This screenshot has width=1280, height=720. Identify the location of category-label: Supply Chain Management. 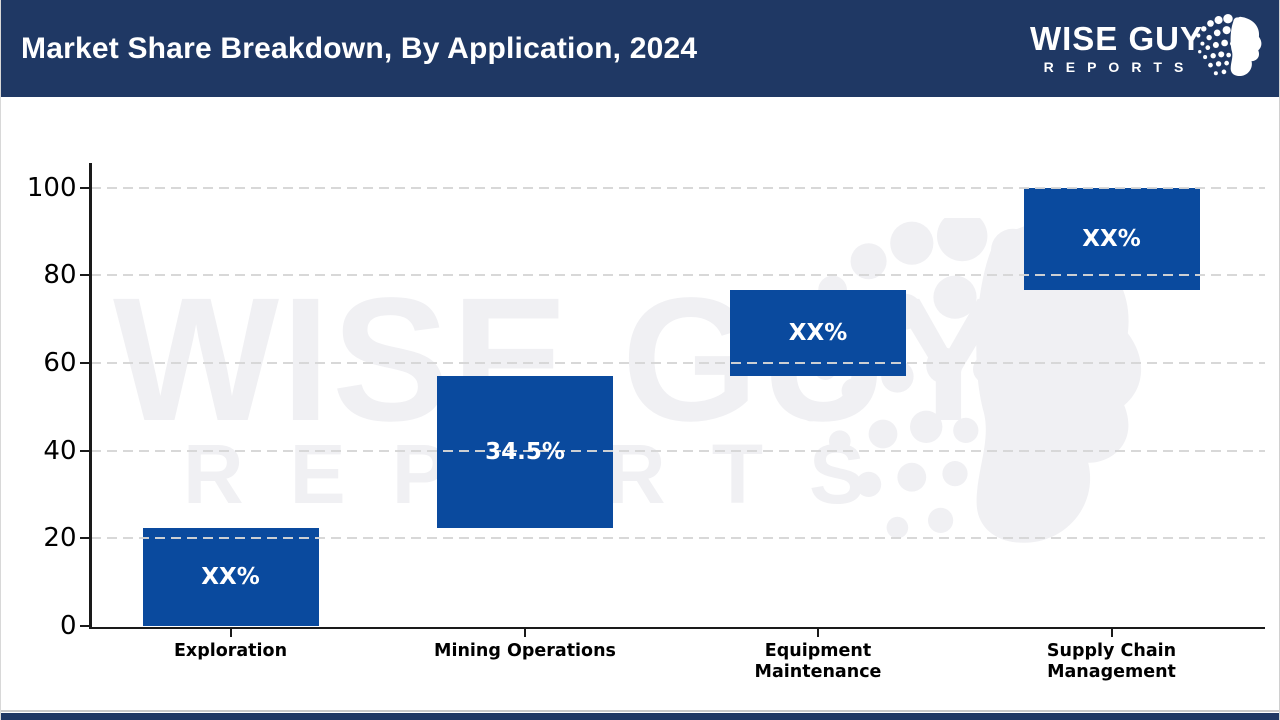
(1111, 661).